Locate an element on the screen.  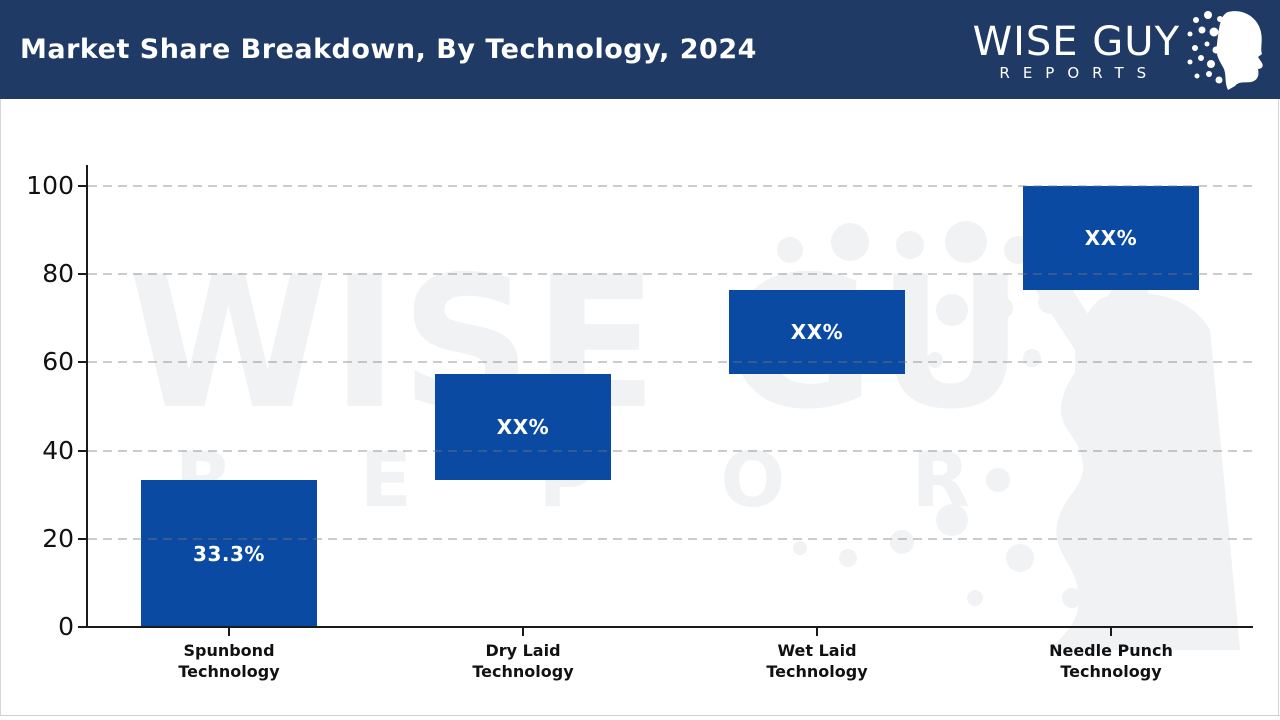
bar-spunbond-technology: 33.3% is located at coordinates (229, 553).